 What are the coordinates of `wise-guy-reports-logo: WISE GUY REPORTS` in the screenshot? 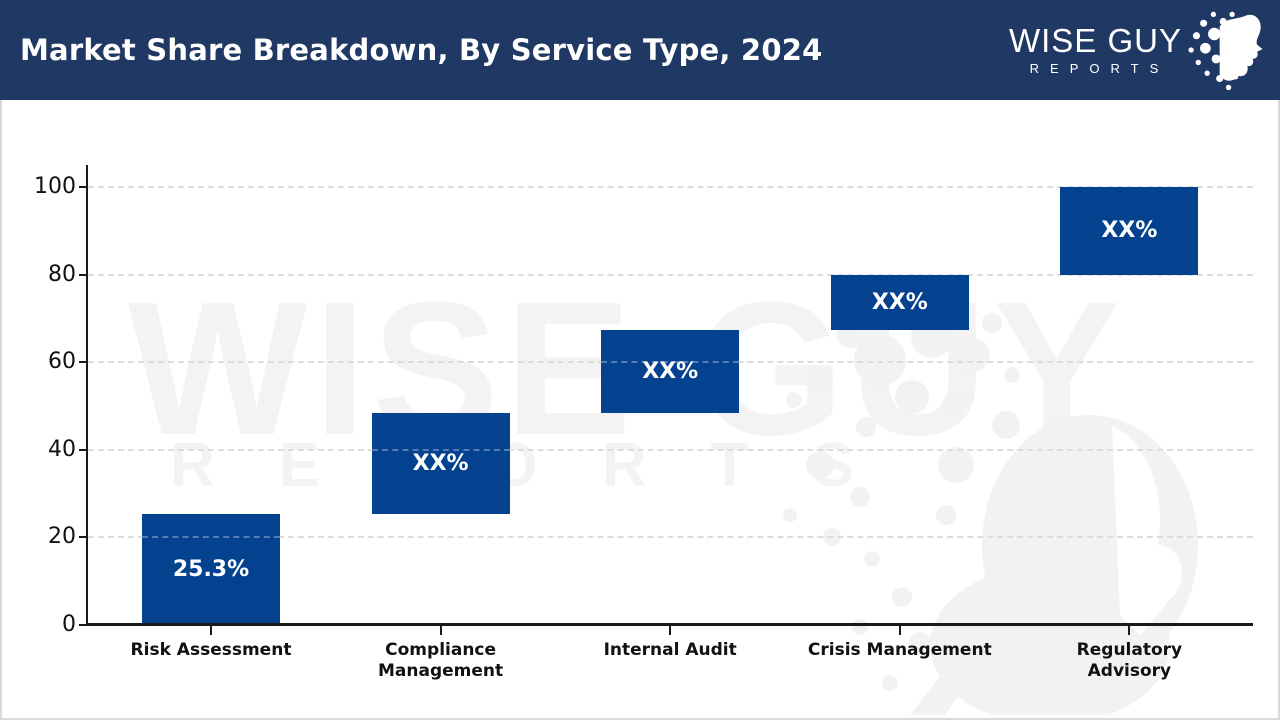 It's located at (1137, 50).